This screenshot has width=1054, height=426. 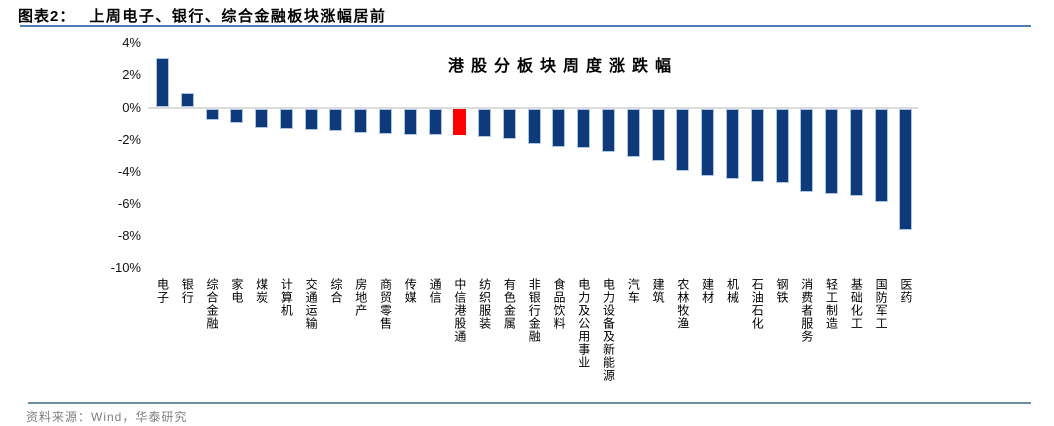 What do you see at coordinates (757, 304) in the screenshot?
I see `category-label: 石油石化` at bounding box center [757, 304].